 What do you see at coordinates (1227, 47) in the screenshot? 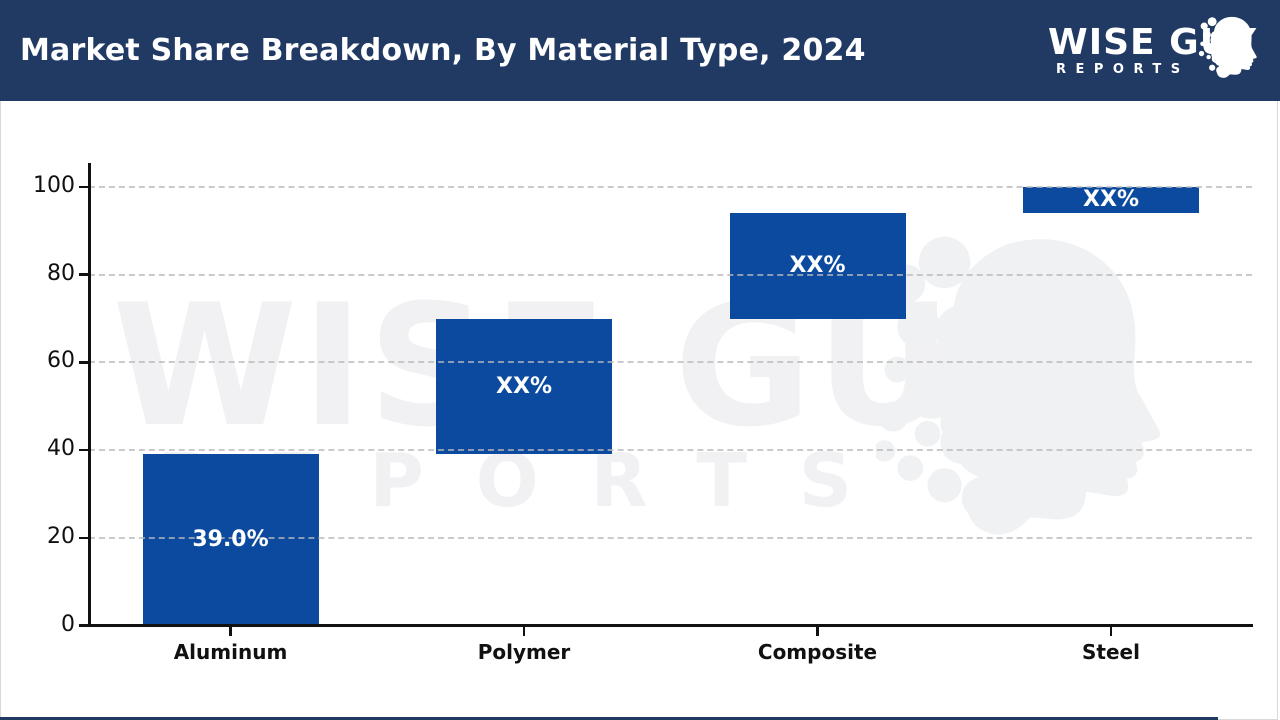
I see `logo-face-icon` at bounding box center [1227, 47].